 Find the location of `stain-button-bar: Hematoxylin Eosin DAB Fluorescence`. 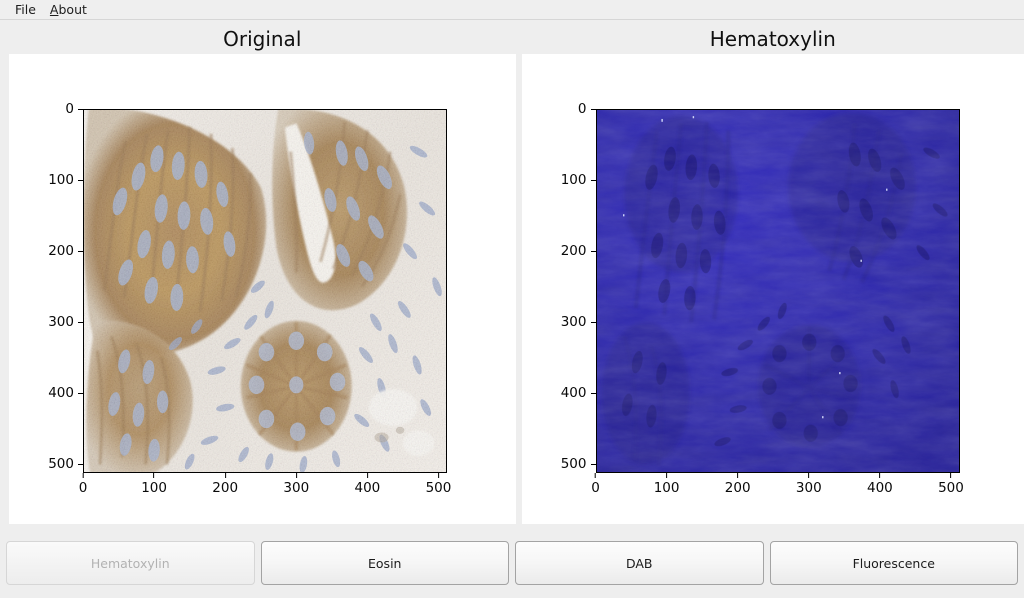

stain-button-bar: Hematoxylin Eosin DAB Fluorescence is located at coordinates (512, 567).